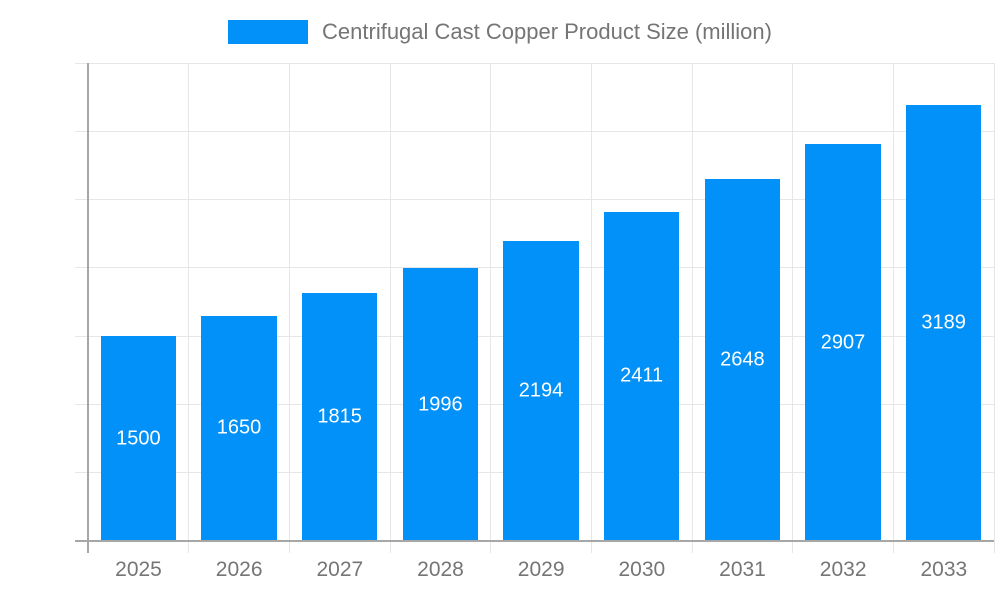  I want to click on bar-value-label: 2194, so click(541, 390).